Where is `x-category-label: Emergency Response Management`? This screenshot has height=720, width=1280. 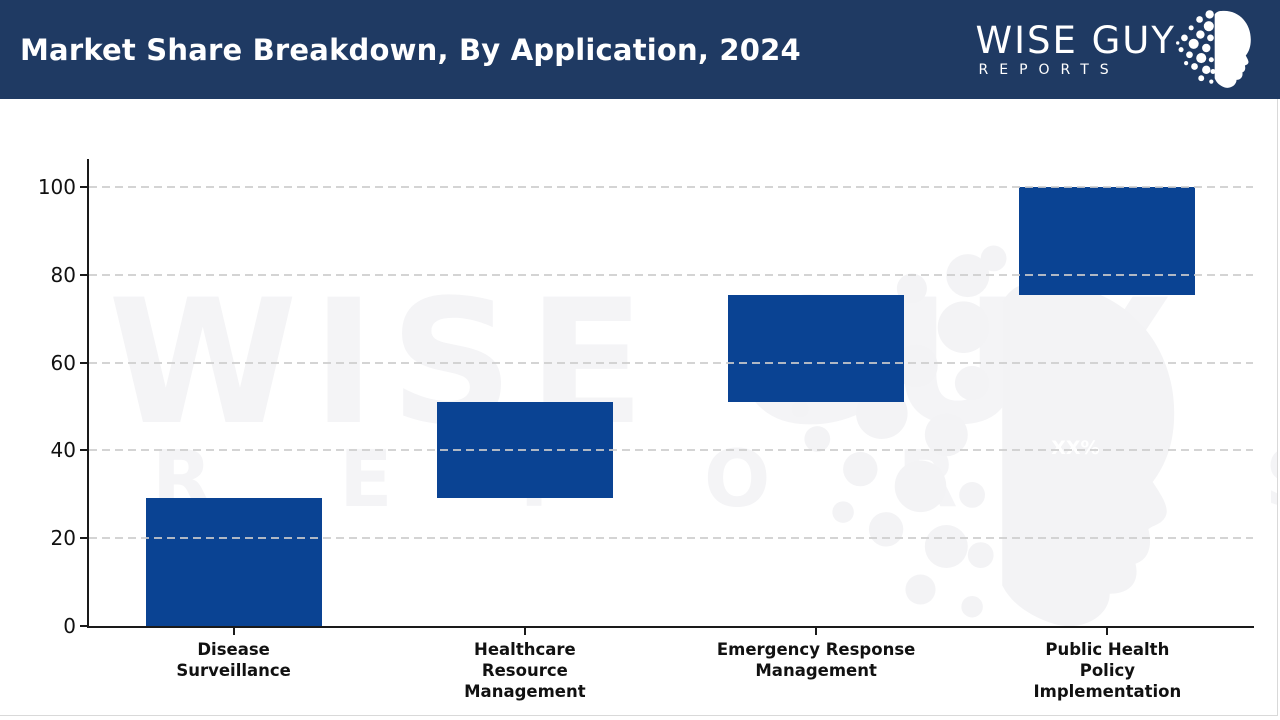
x-category-label: Emergency Response Management is located at coordinates (816, 660).